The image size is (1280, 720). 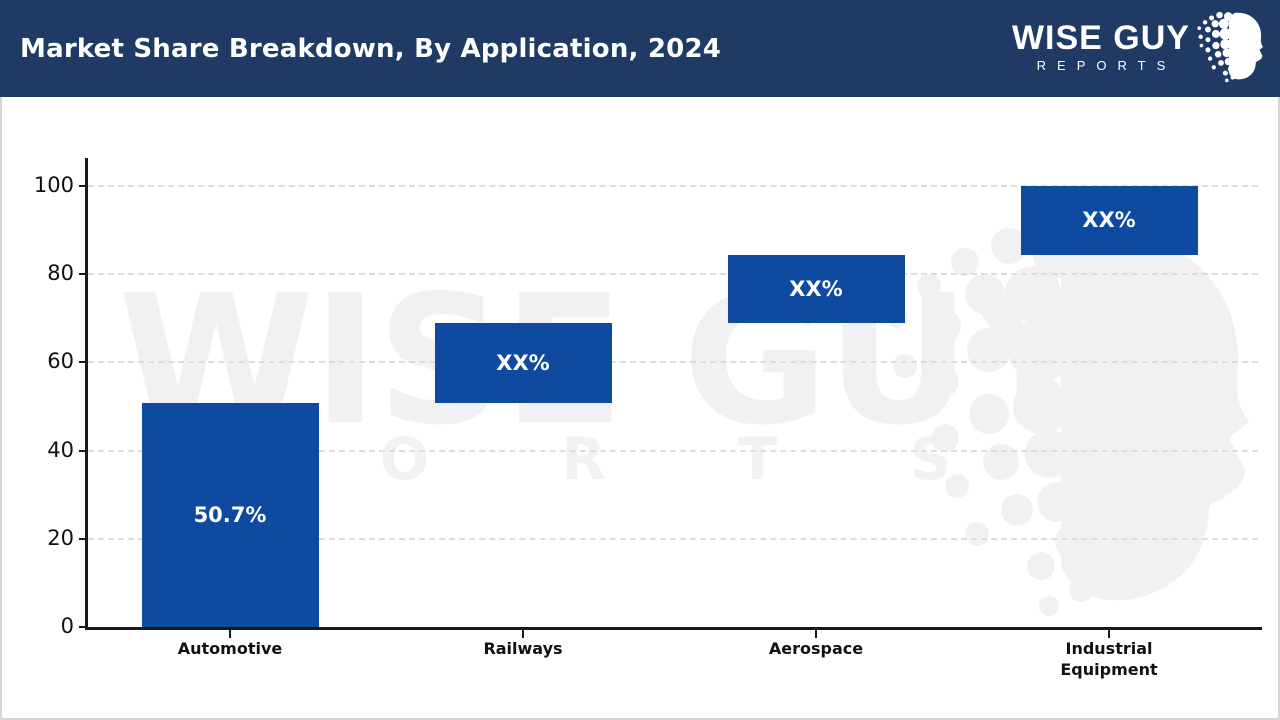 I want to click on bar-aerospace: XX%, so click(x=816, y=288).